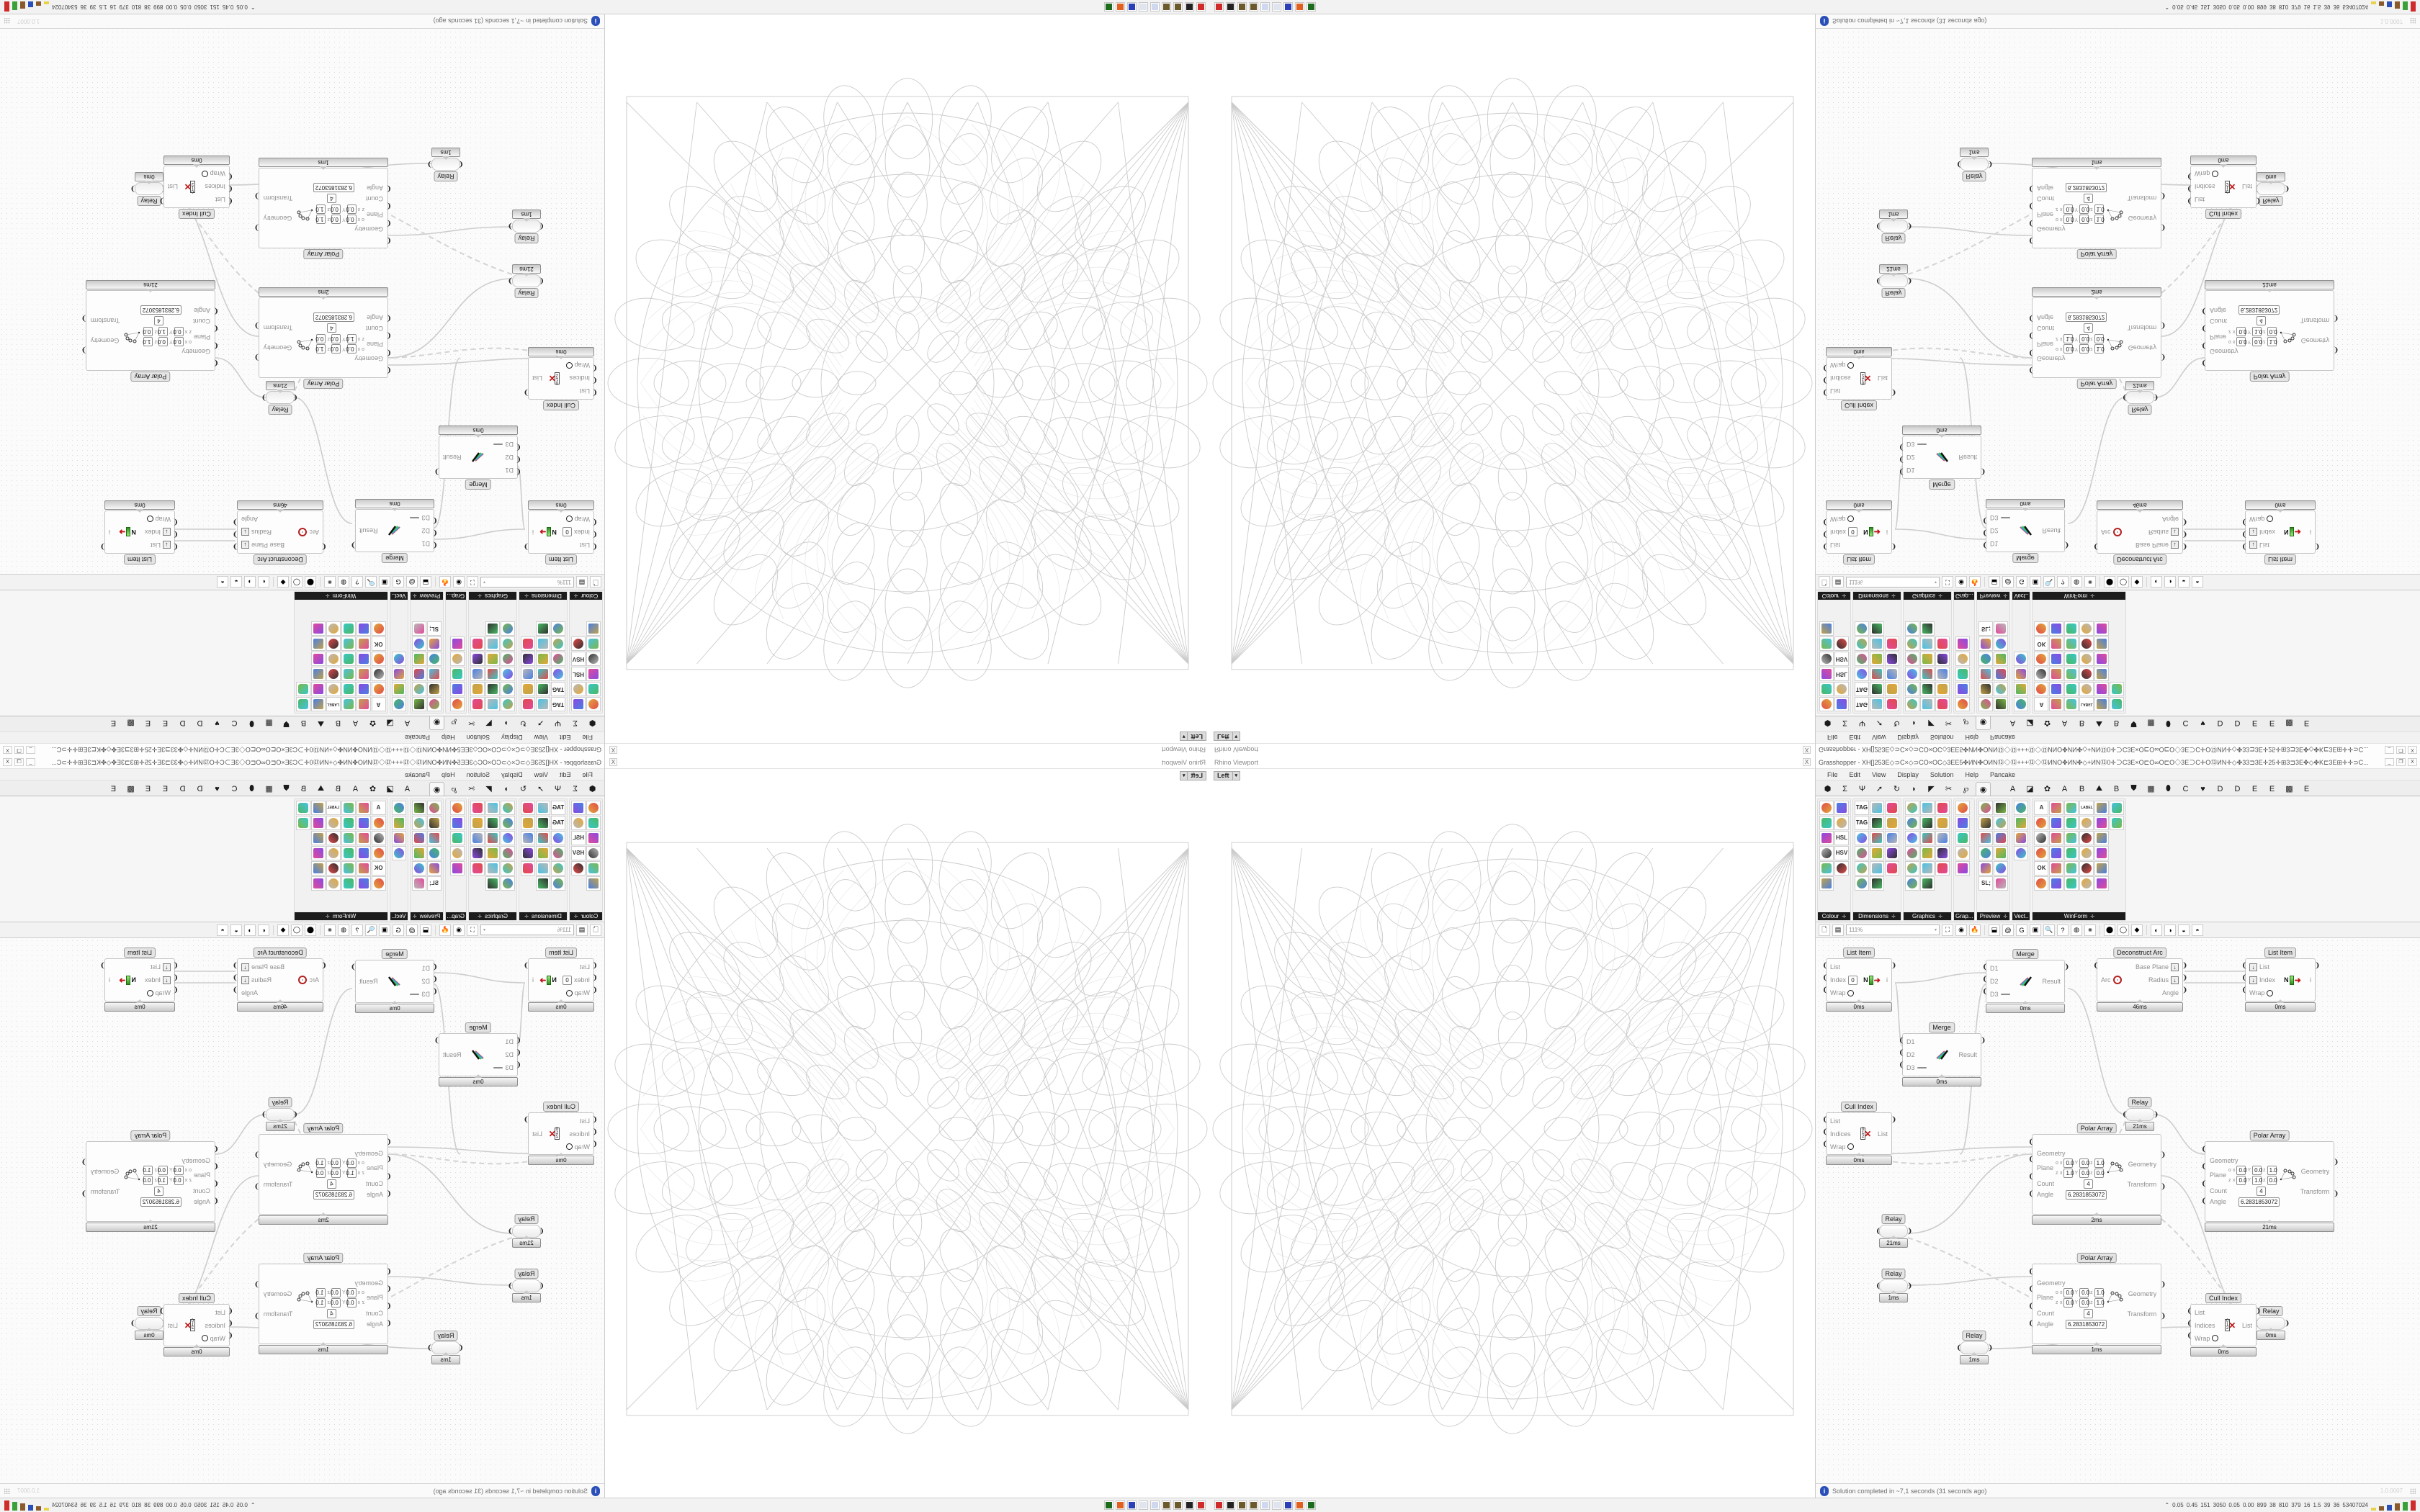 The image size is (2420, 1512). I want to click on dim-pen-icon, so click(543, 868).